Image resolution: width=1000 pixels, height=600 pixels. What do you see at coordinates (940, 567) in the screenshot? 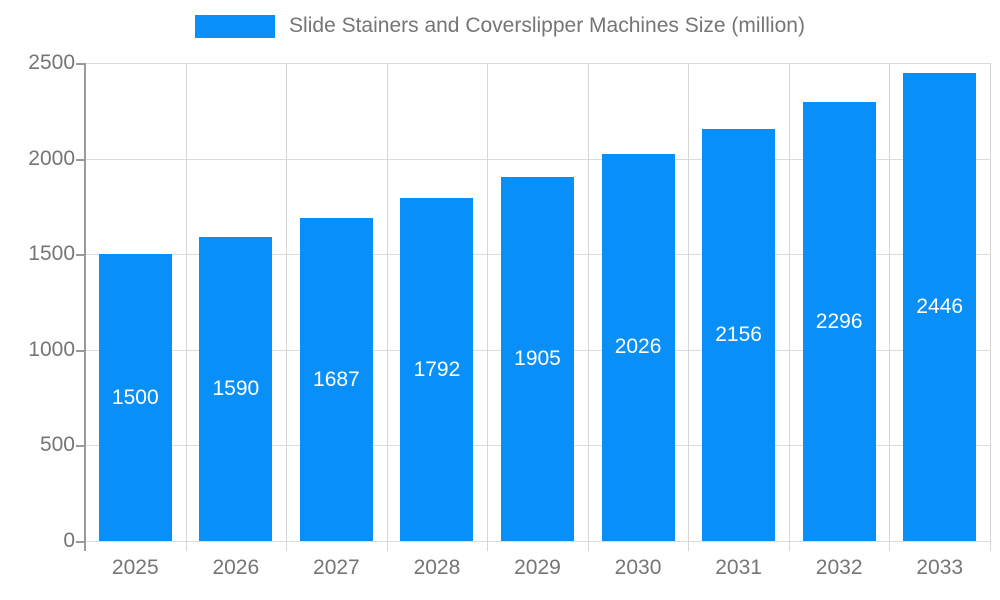
I see `x-tick-label: 2033` at bounding box center [940, 567].